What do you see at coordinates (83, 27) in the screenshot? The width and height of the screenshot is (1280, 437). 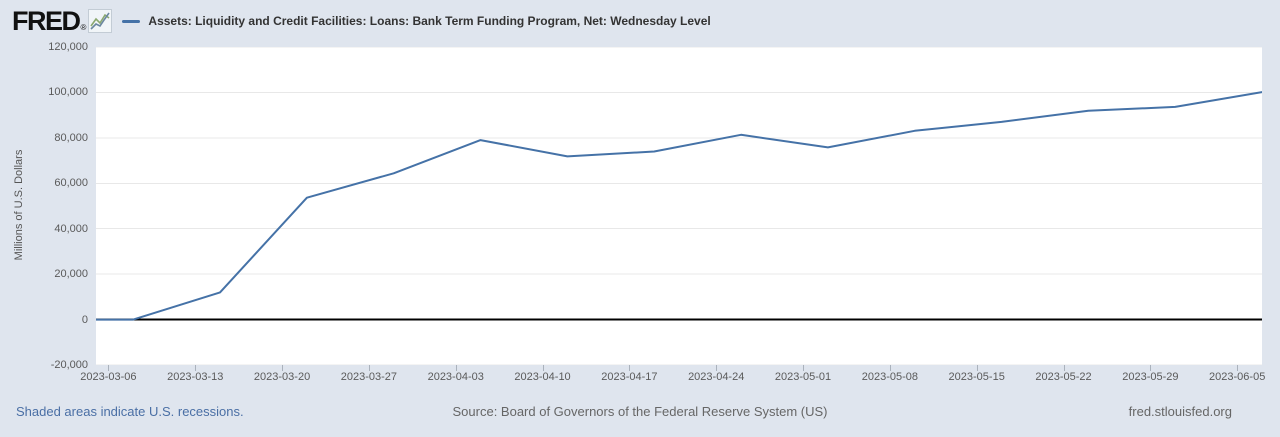 I see `registered-trademark-symbol: ®` at bounding box center [83, 27].